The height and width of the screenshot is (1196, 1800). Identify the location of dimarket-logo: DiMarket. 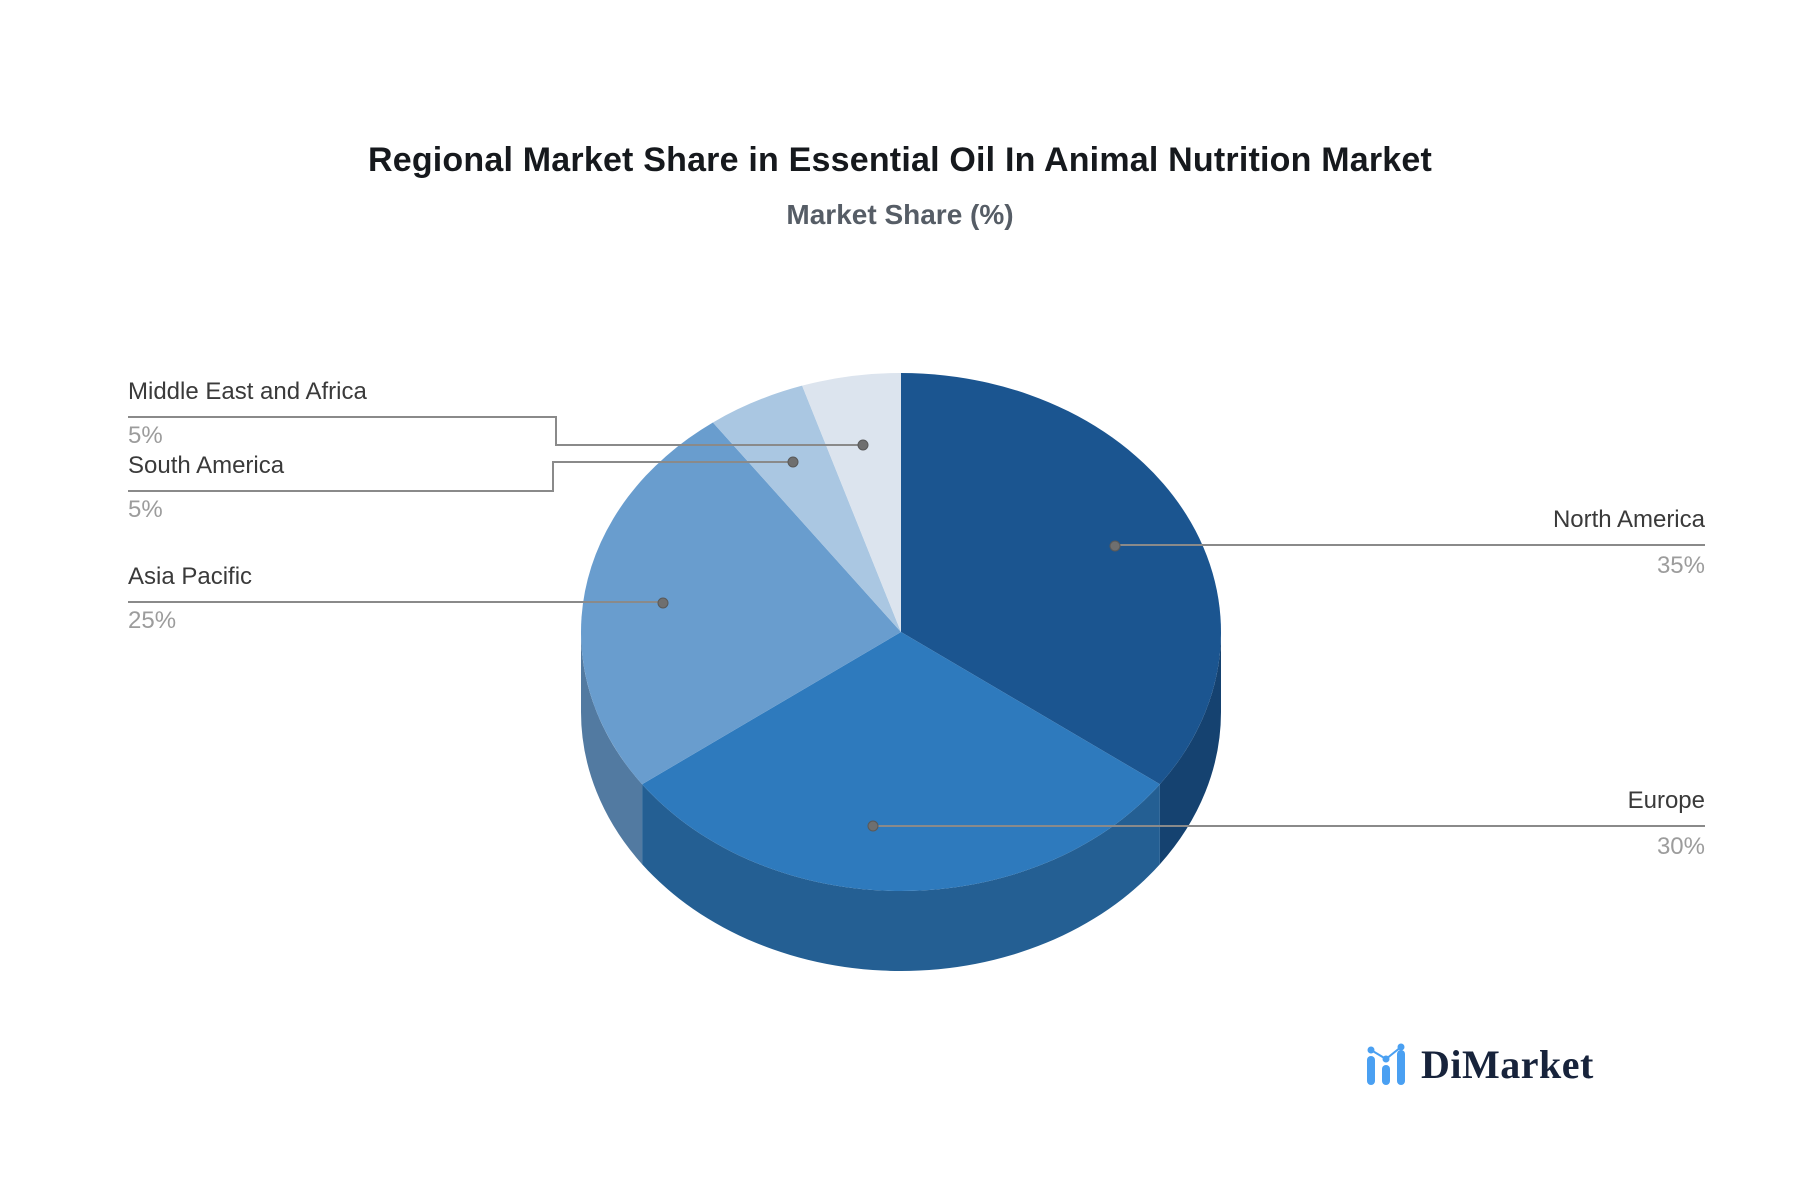
(1478, 1065).